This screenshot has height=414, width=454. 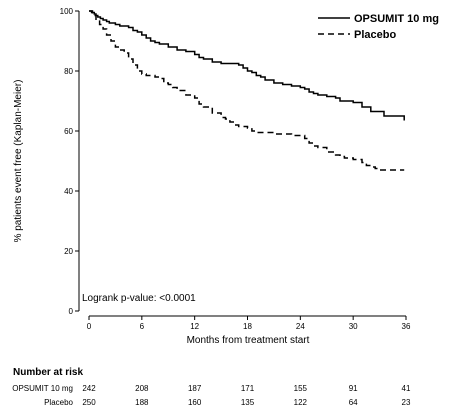 I want to click on risk-cell: 250, so click(x=89, y=402).